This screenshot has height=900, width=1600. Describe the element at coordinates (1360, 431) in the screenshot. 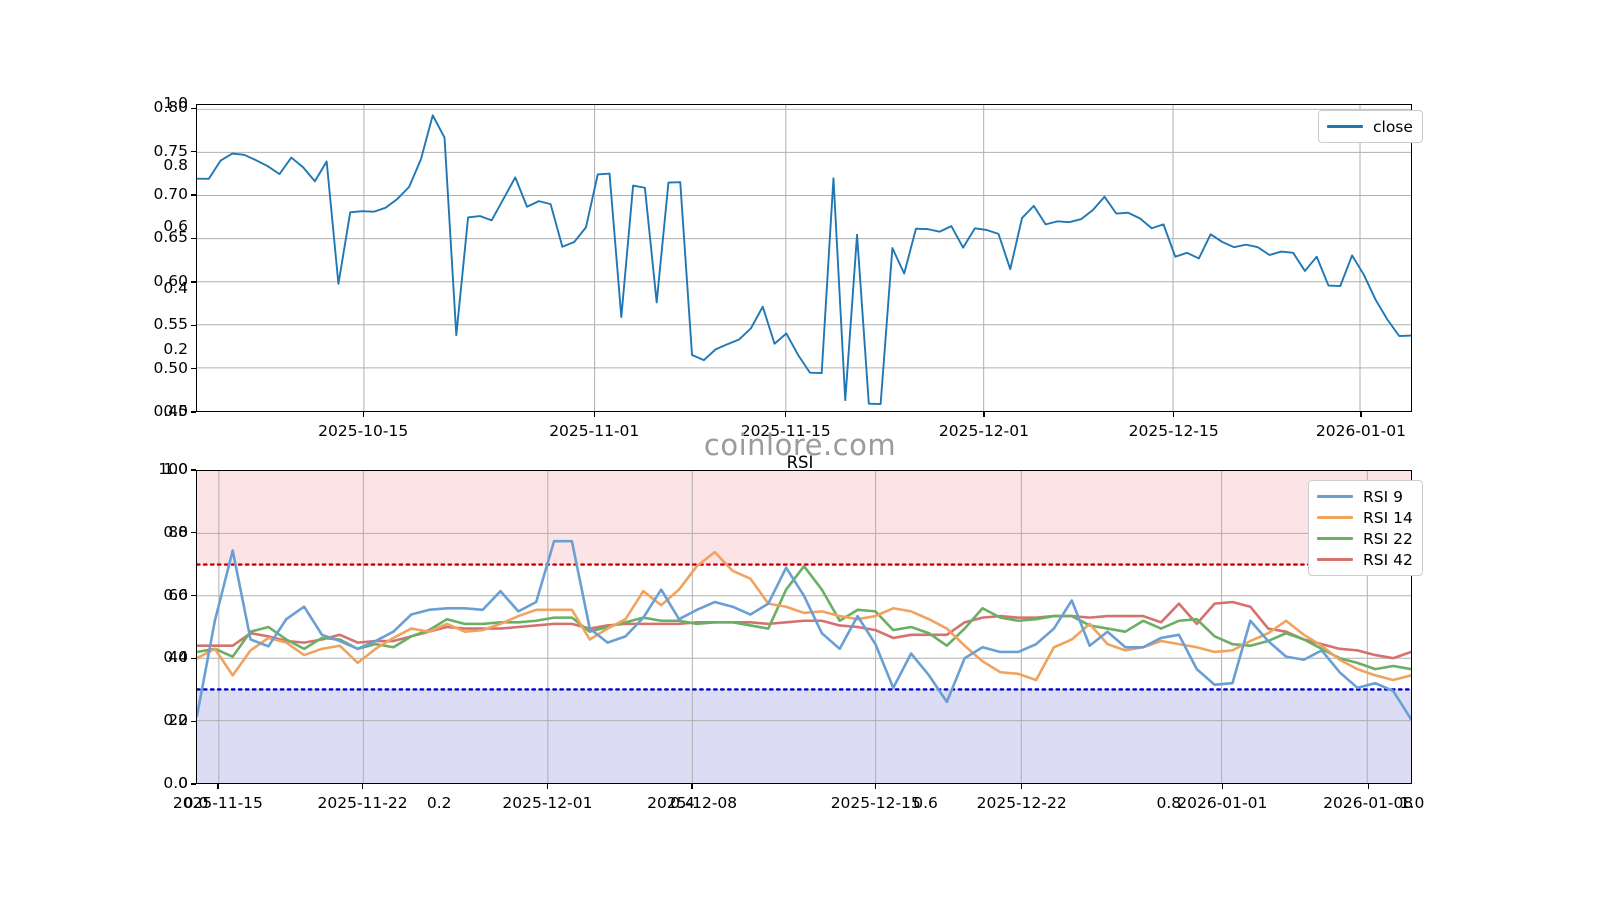

I see `price-x-tick-label: 2026-01-01` at that location.